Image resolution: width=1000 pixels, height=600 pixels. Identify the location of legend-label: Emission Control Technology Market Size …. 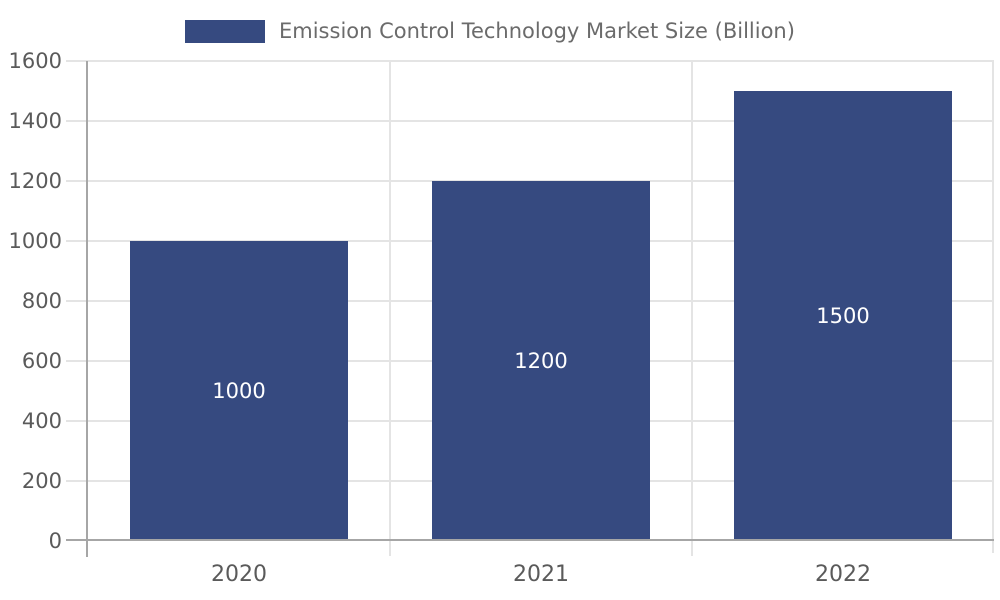
(537, 31).